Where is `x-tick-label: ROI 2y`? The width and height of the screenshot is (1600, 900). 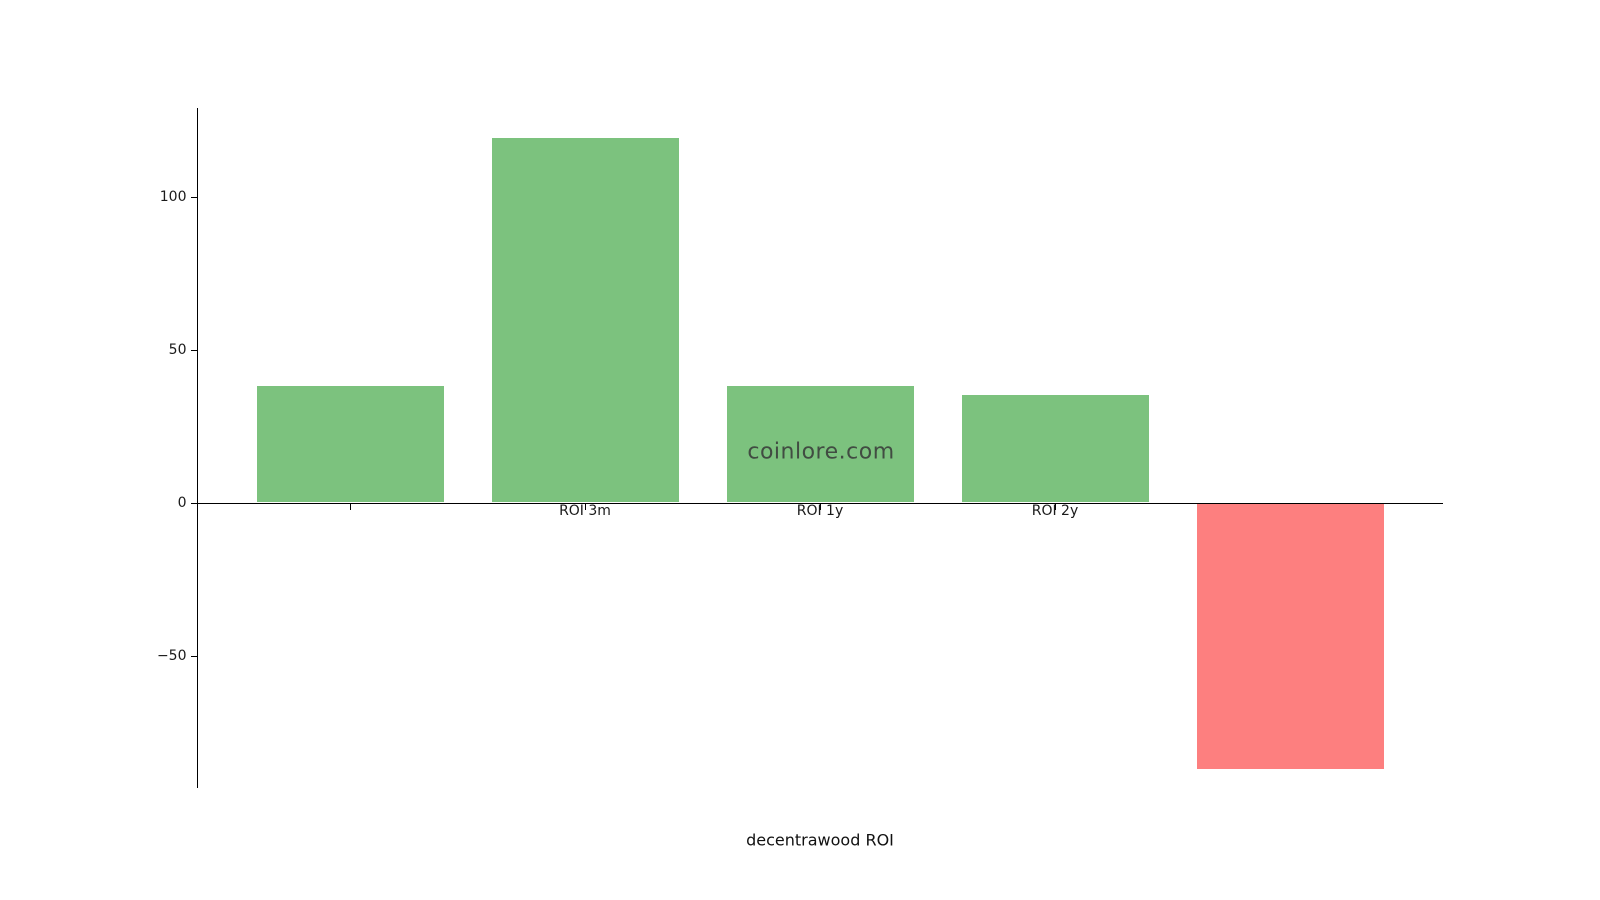
x-tick-label: ROI 2y is located at coordinates (1055, 511).